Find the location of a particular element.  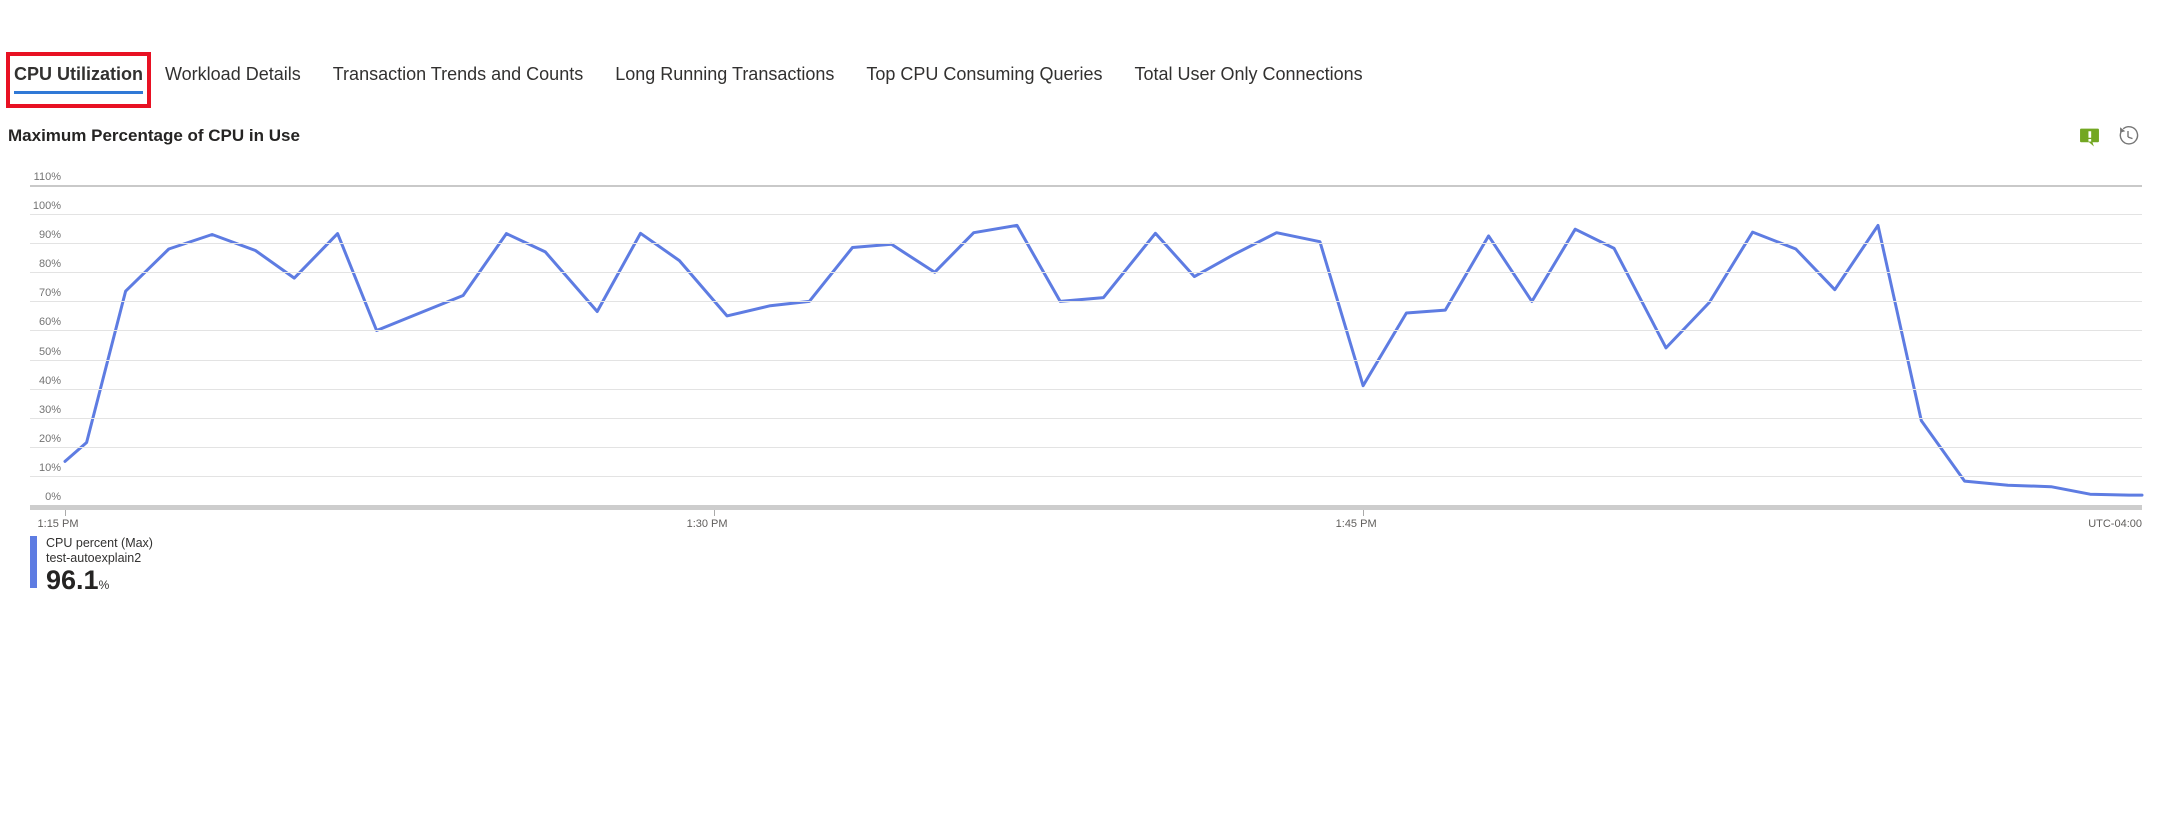

y-axis-label-20: 20% is located at coordinates (49, 438).